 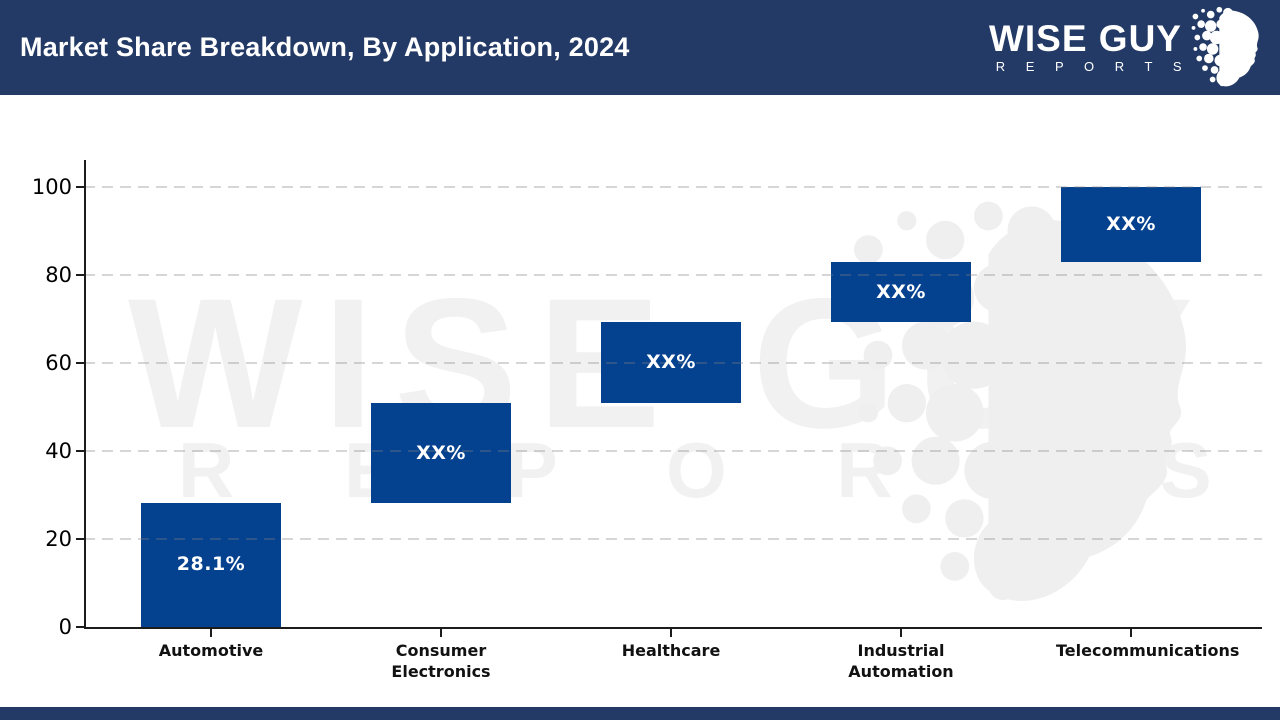 I want to click on bar-industrial-automation, so click(x=901, y=292).